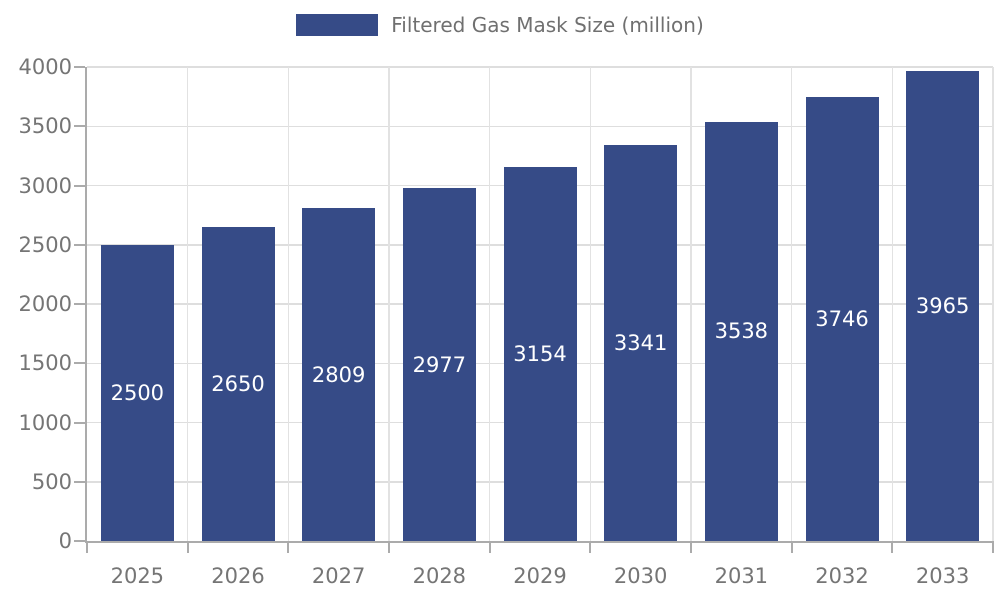 Image resolution: width=1000 pixels, height=600 pixels. I want to click on x-tick-label: 2027, so click(338, 576).